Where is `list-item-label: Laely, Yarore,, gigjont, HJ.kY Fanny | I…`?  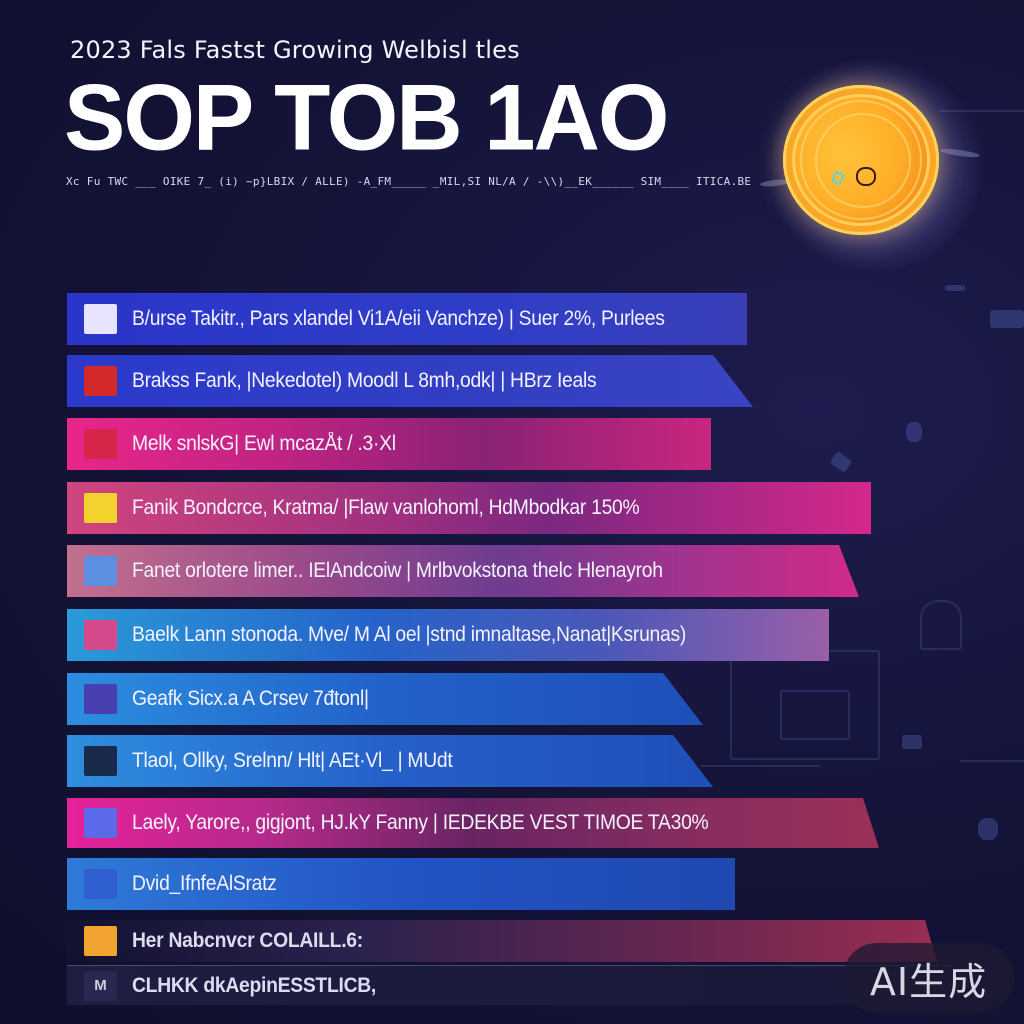
list-item-label: Laely, Yarore,, gigjont, HJ.kY Fanny | I… is located at coordinates (420, 822).